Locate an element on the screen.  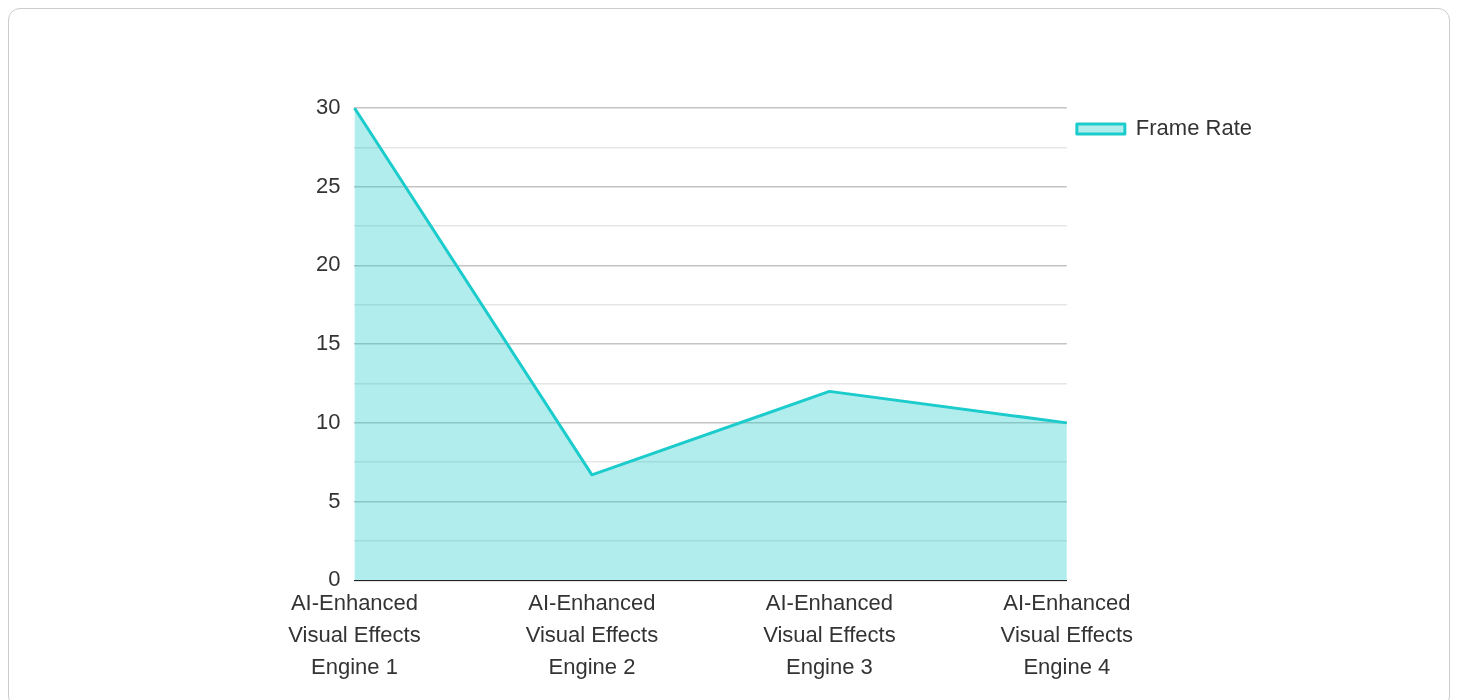
y-tick-label: 5 is located at coordinates (334, 500).